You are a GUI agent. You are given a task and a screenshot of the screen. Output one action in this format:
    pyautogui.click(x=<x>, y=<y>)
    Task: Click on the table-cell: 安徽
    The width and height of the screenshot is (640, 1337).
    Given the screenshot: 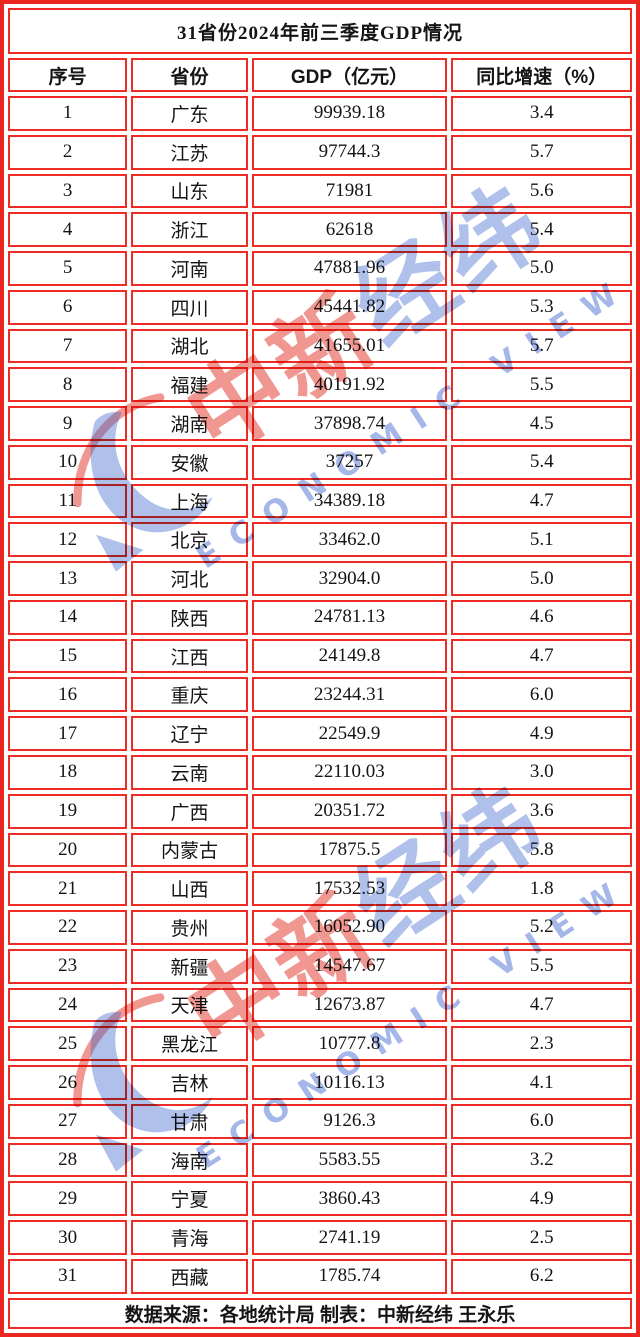 What is the action you would take?
    pyautogui.click(x=189, y=462)
    